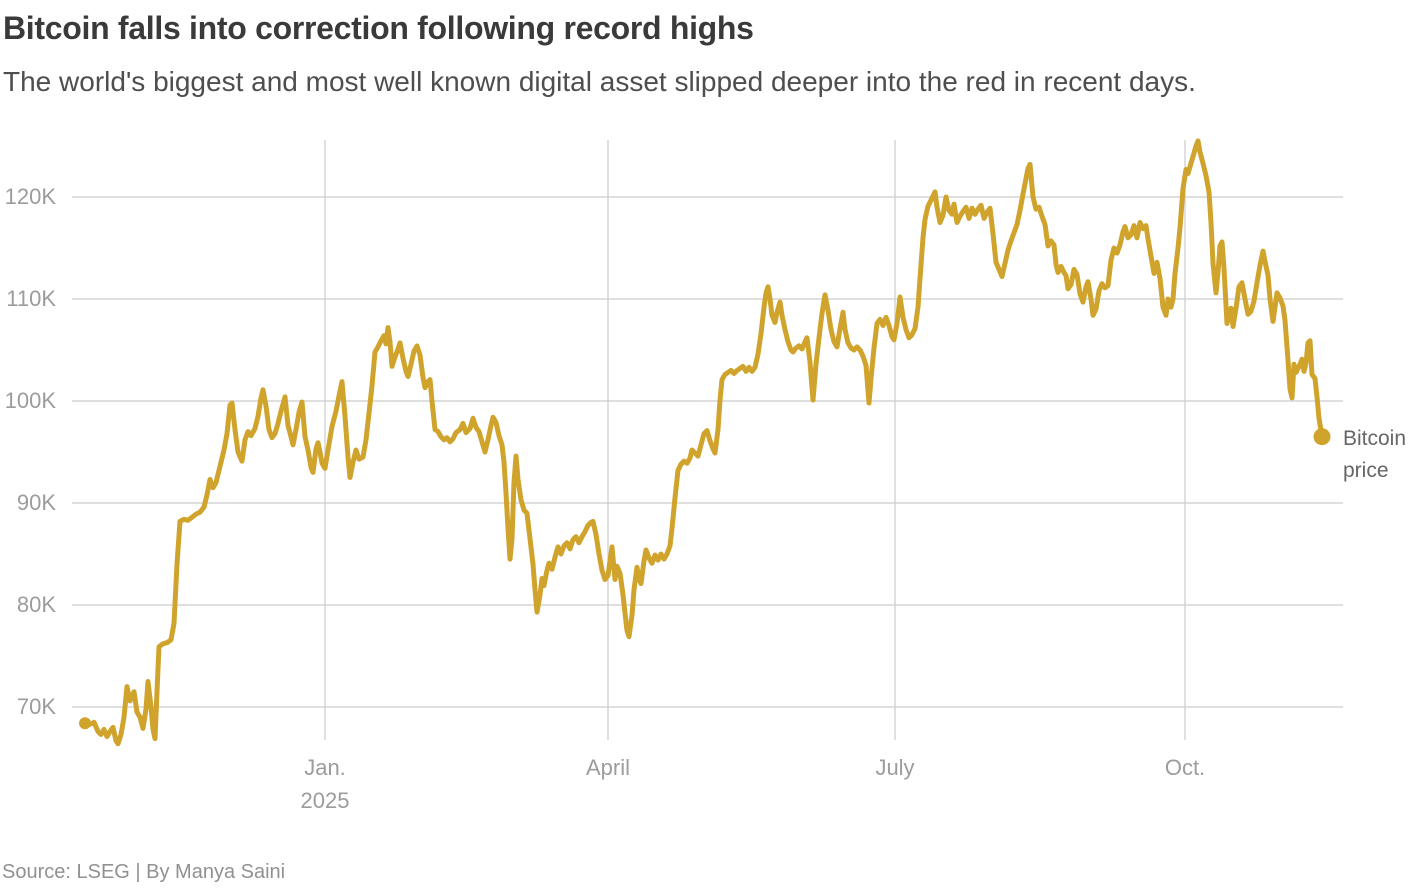 The height and width of the screenshot is (894, 1420). I want to click on x-axis-tick-Oct.: Oct., so click(1185, 767).